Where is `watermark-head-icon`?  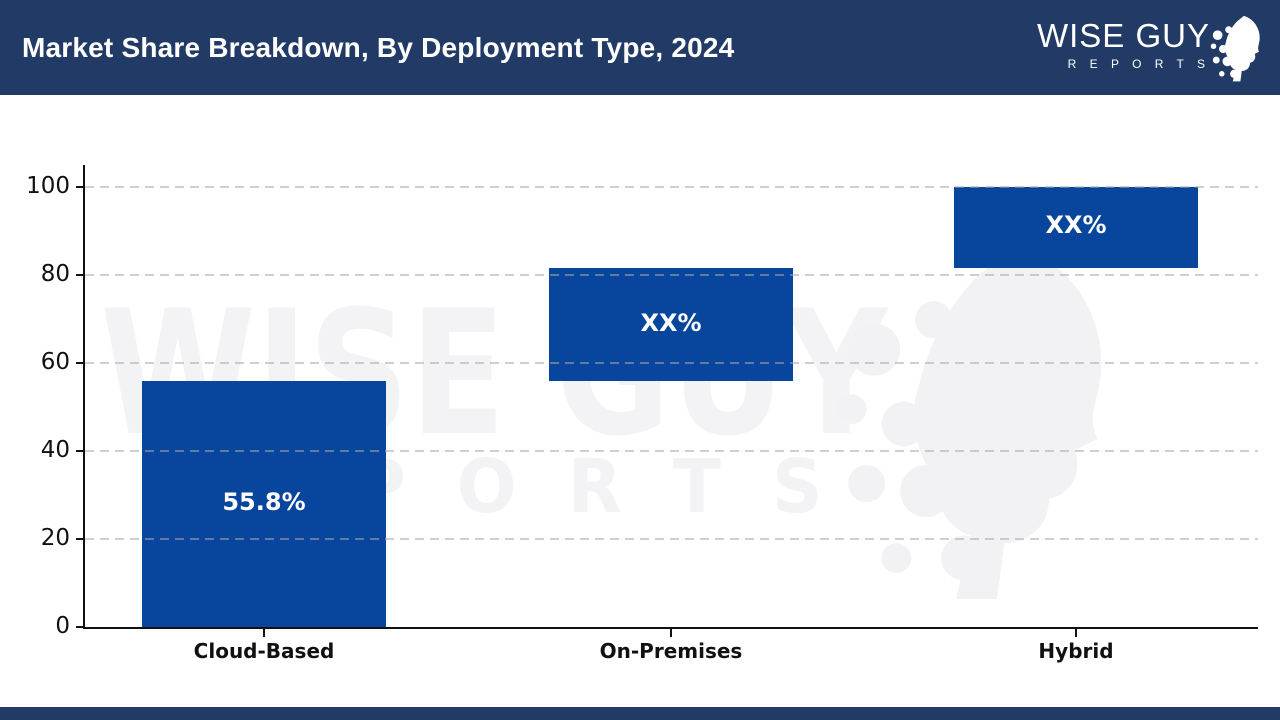
watermark-head-icon is located at coordinates (969, 422).